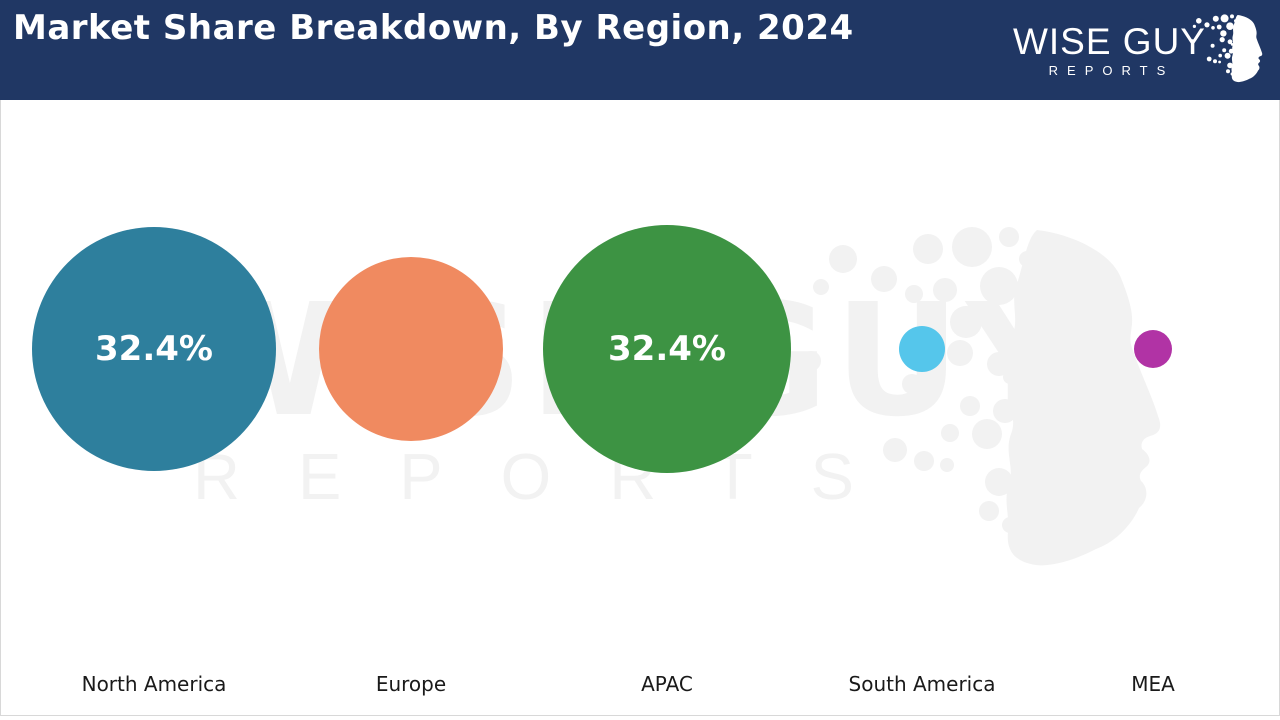 This screenshot has width=1280, height=720. I want to click on category-label-europe: Europe, so click(411, 684).